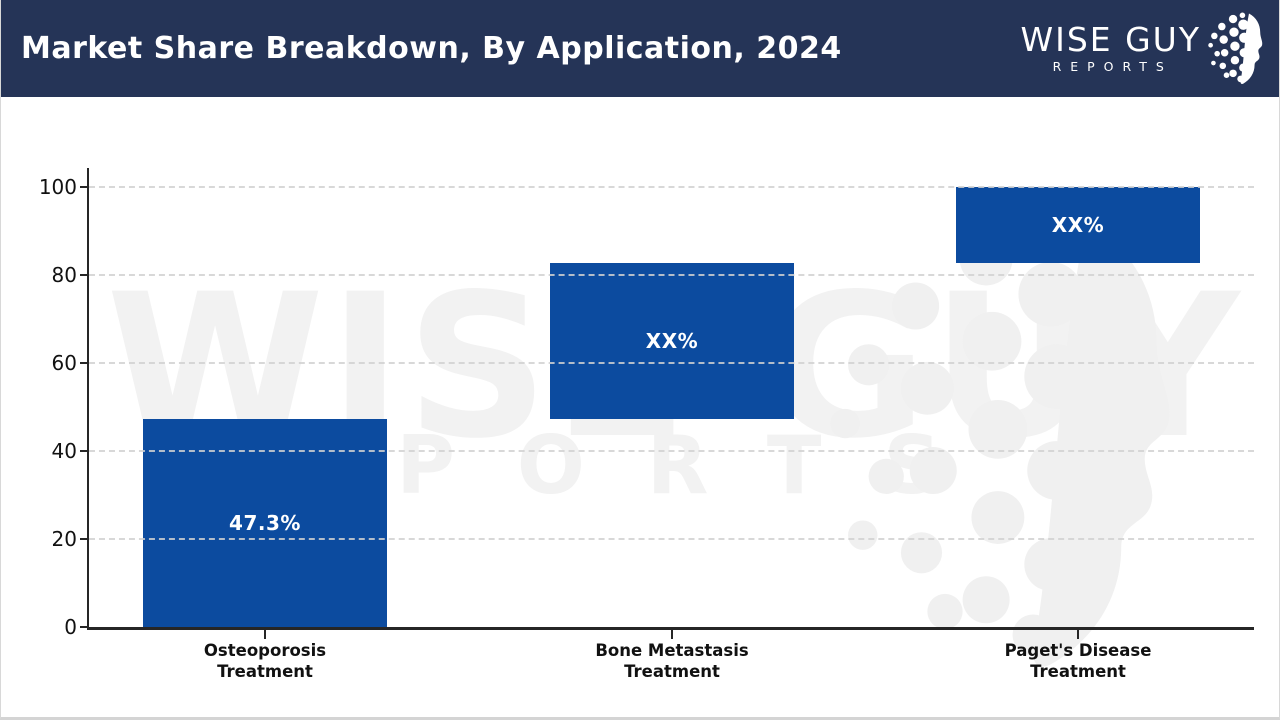  Describe the element at coordinates (1112, 66) in the screenshot. I see `logo-subtext: REPORTS` at that location.